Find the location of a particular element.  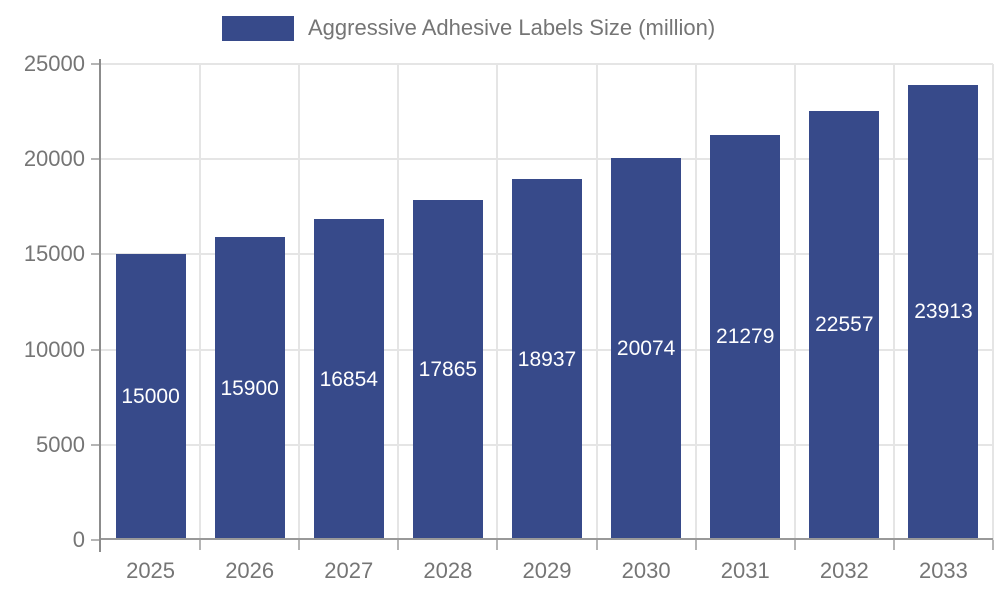

bar-value-label: 16854 is located at coordinates (348, 379).